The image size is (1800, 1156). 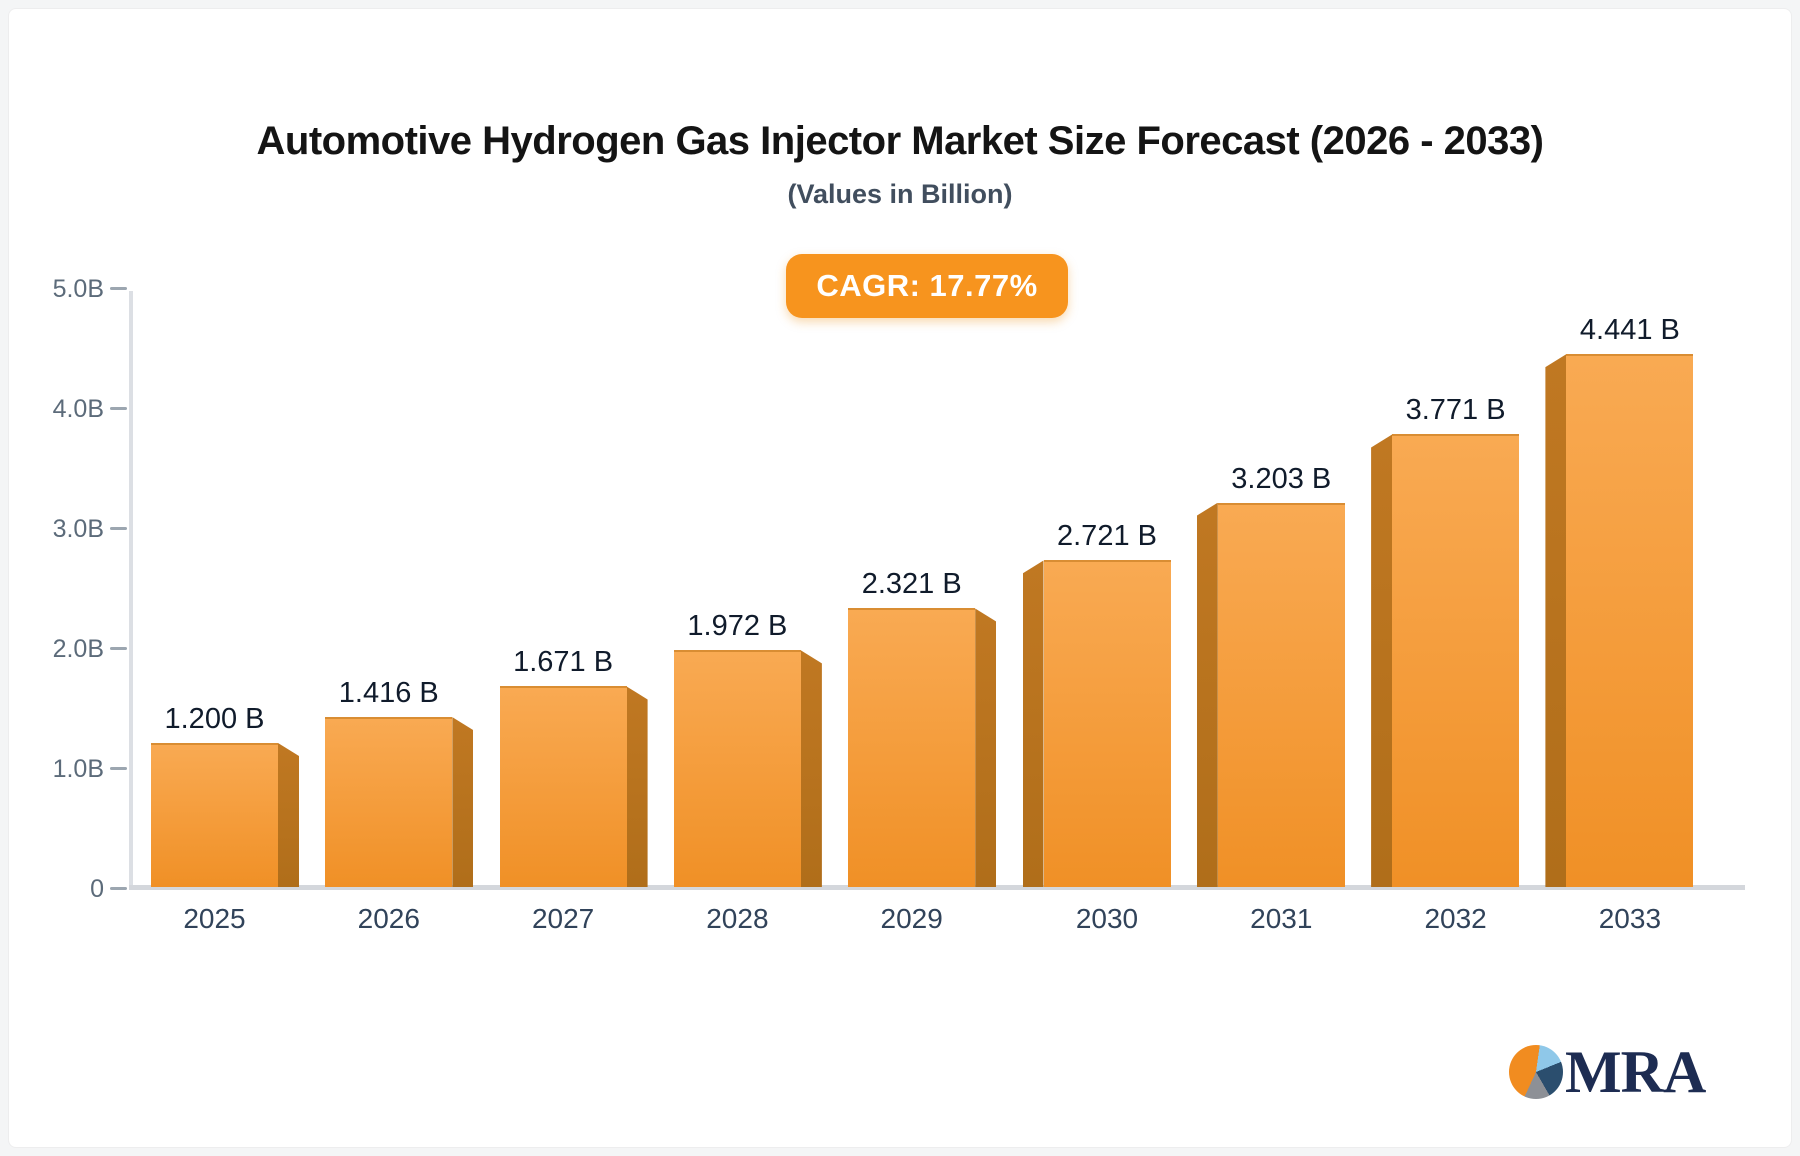 I want to click on bar-value-label: 2.721 B, so click(x=1107, y=536).